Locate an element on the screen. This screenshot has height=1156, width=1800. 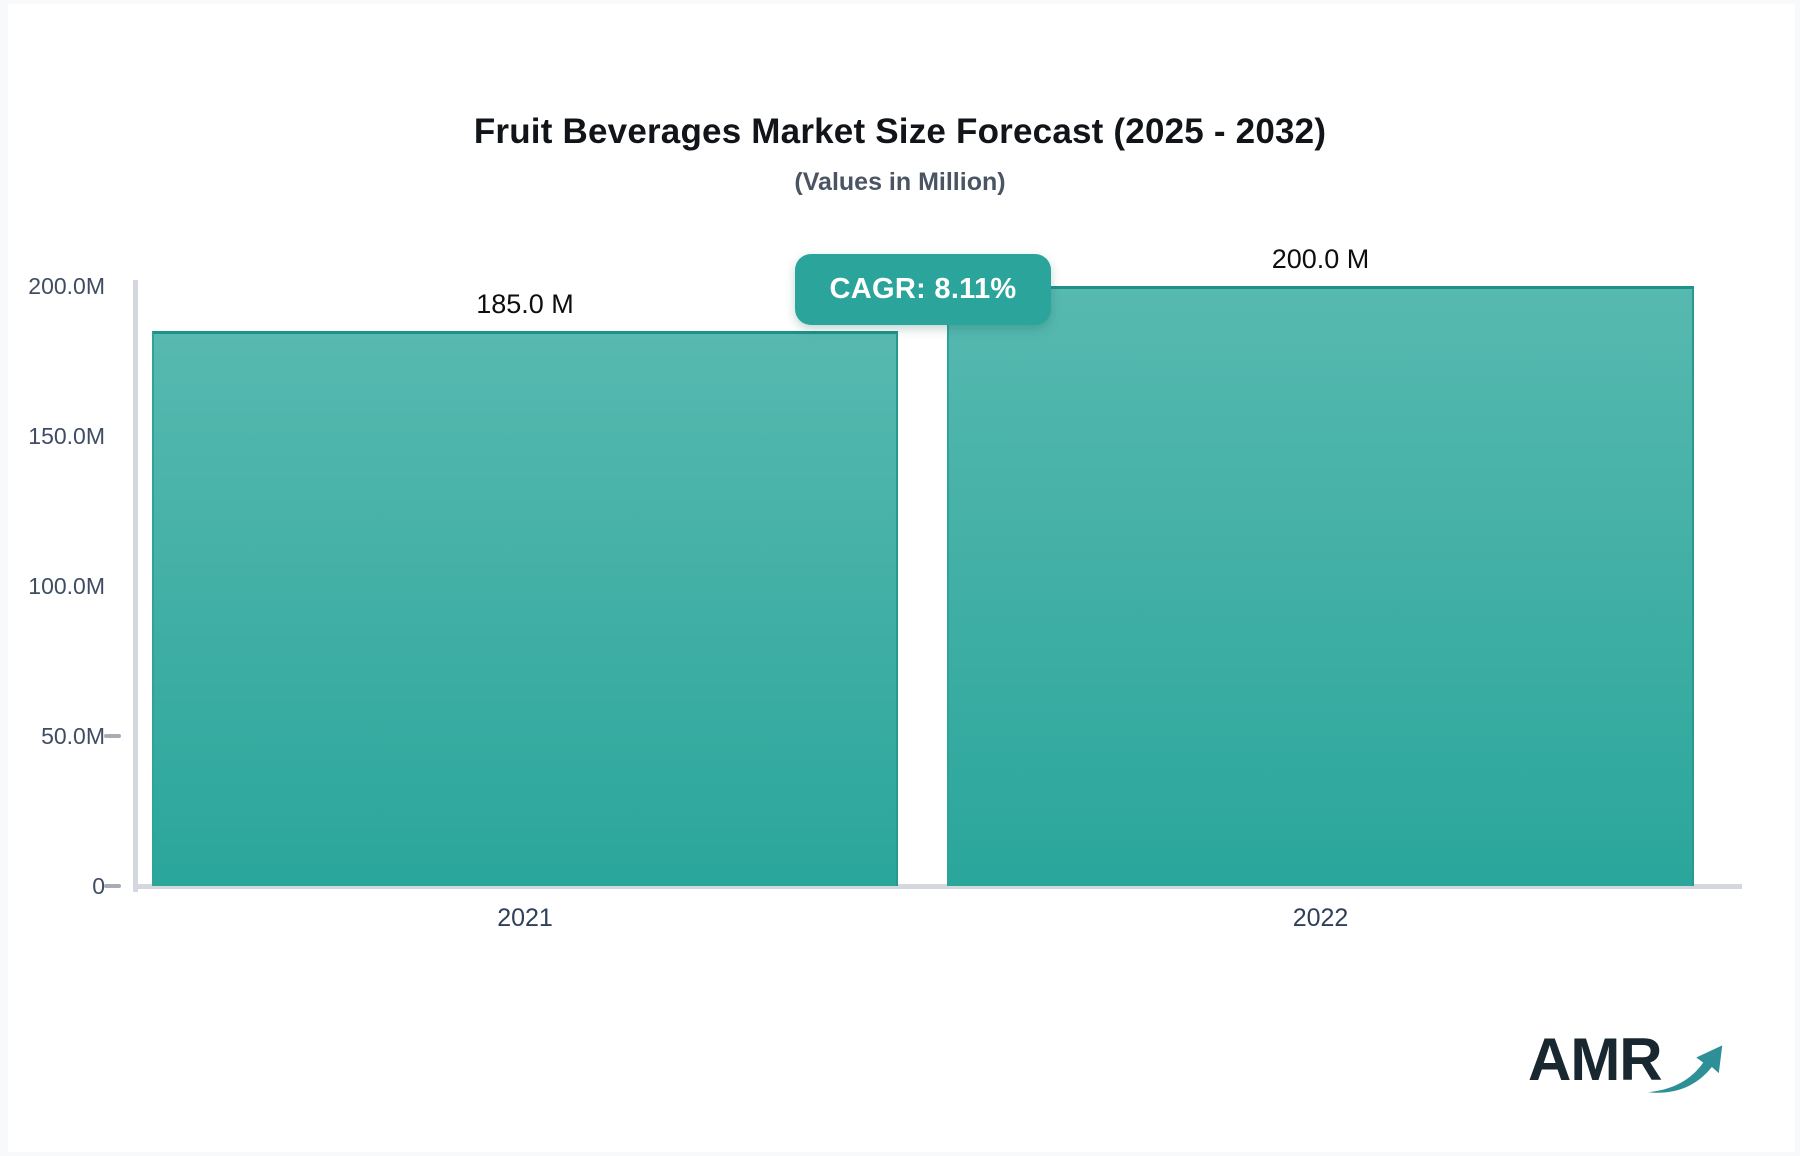
growth-arrow-icon is located at coordinates (1685, 1069).